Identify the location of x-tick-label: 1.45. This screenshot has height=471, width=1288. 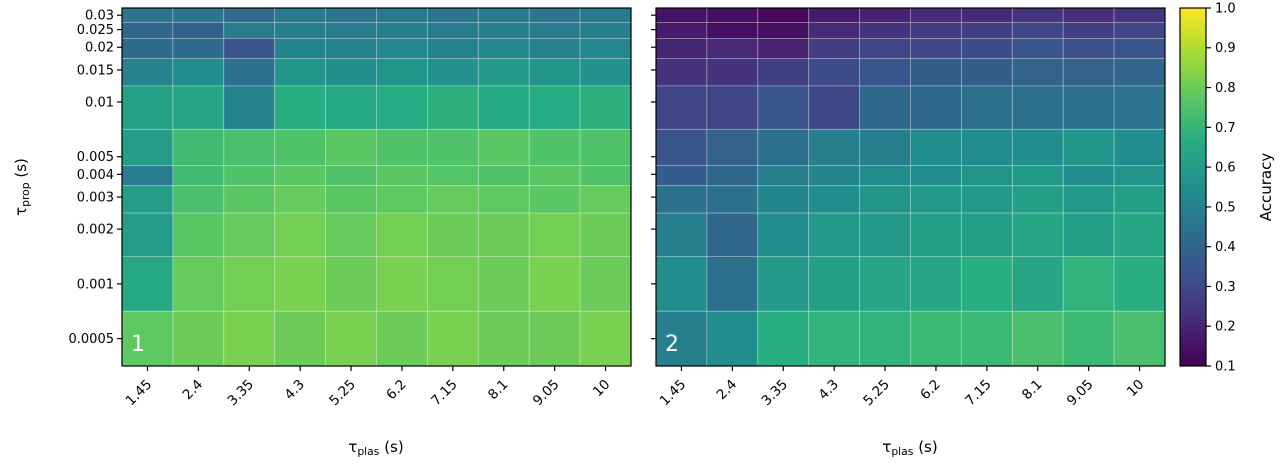
(139, 393).